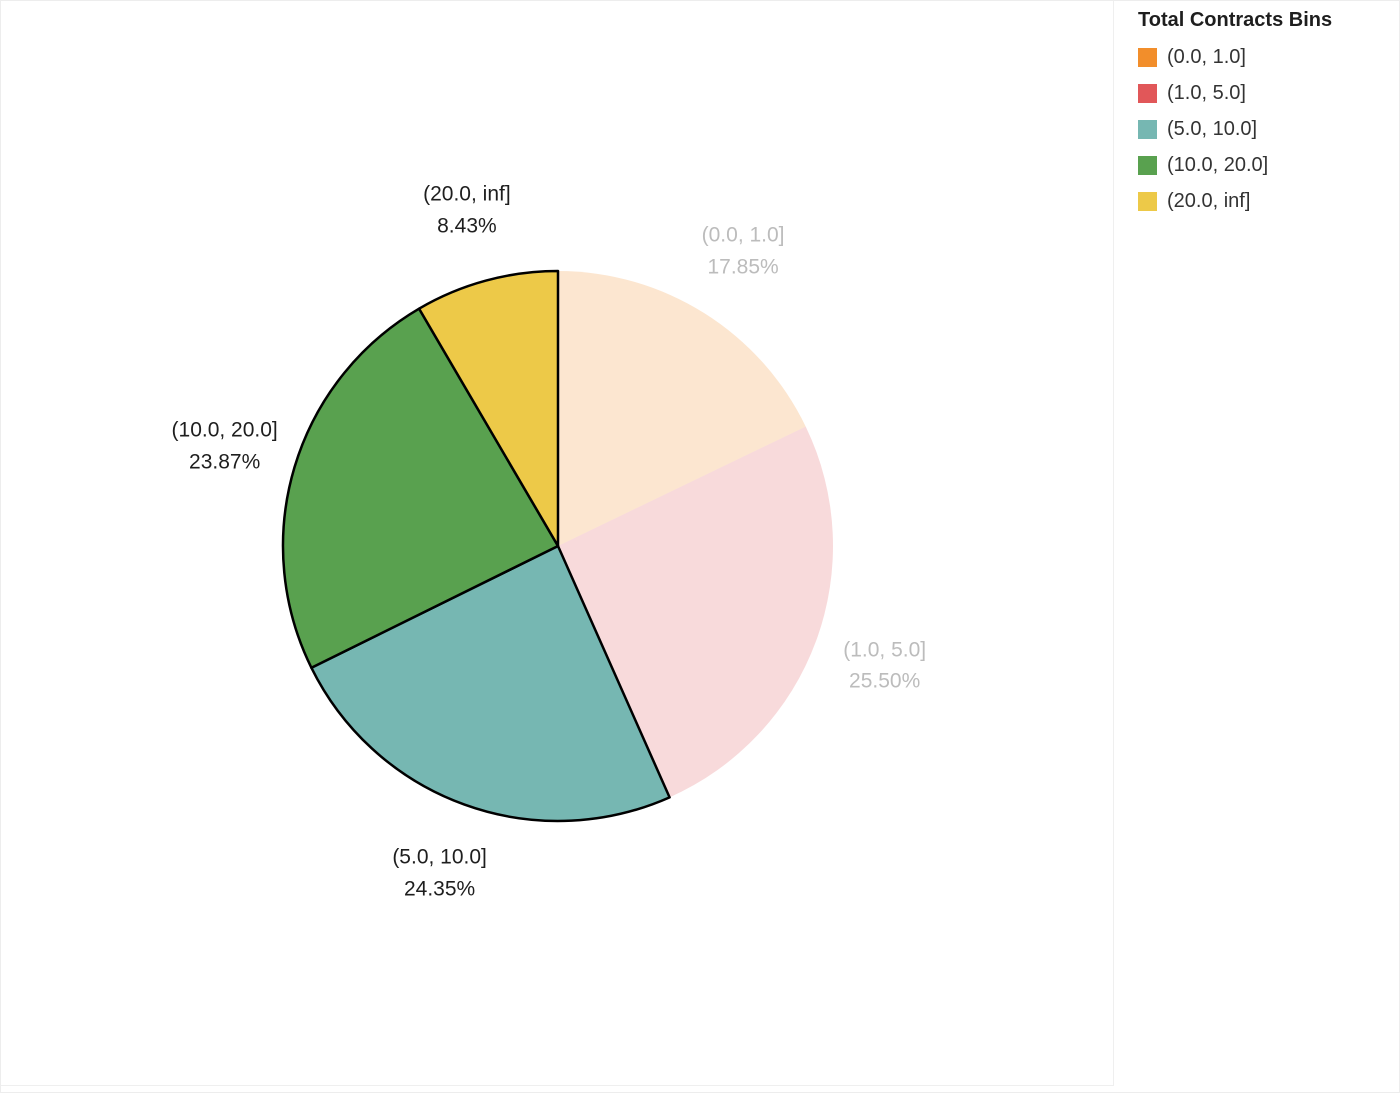  Describe the element at coordinates (1263, 201) in the screenshot. I see `legend-item-(20.0, inf]: (20.0, inf]` at that location.